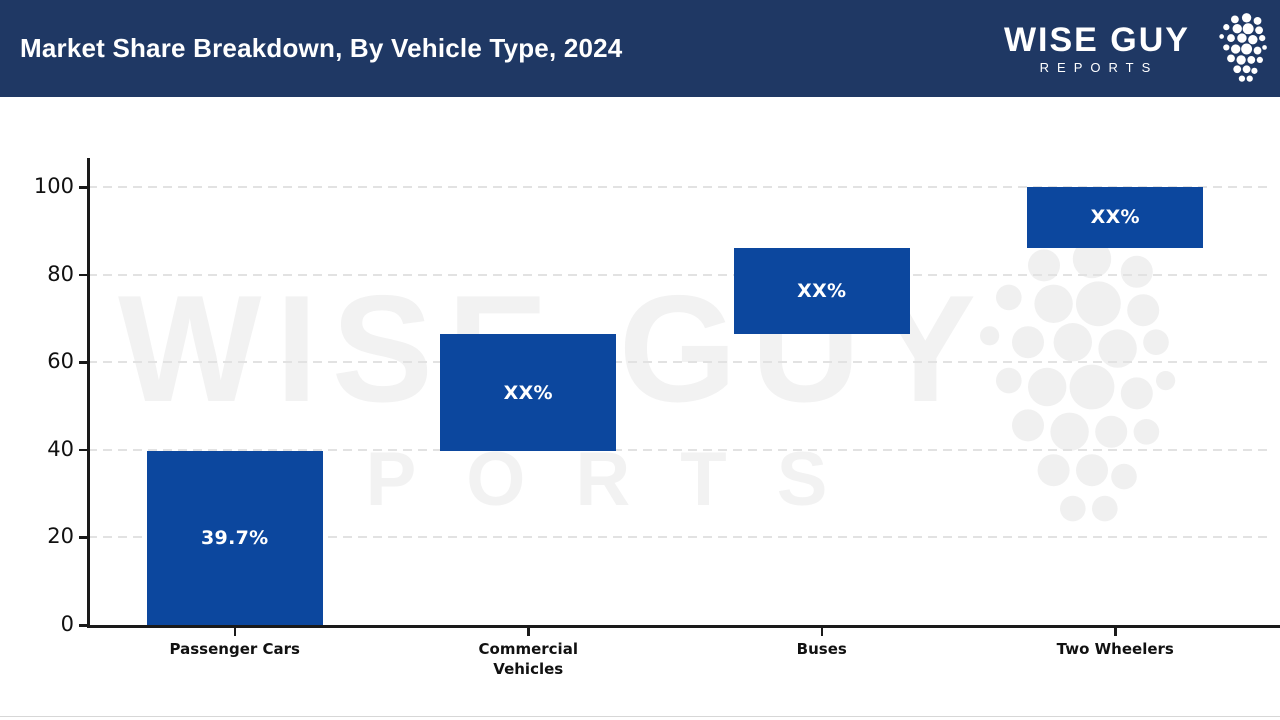 Image resolution: width=1280 pixels, height=720 pixels. Describe the element at coordinates (60, 273) in the screenshot. I see `y-tick-label-80: 80` at that location.